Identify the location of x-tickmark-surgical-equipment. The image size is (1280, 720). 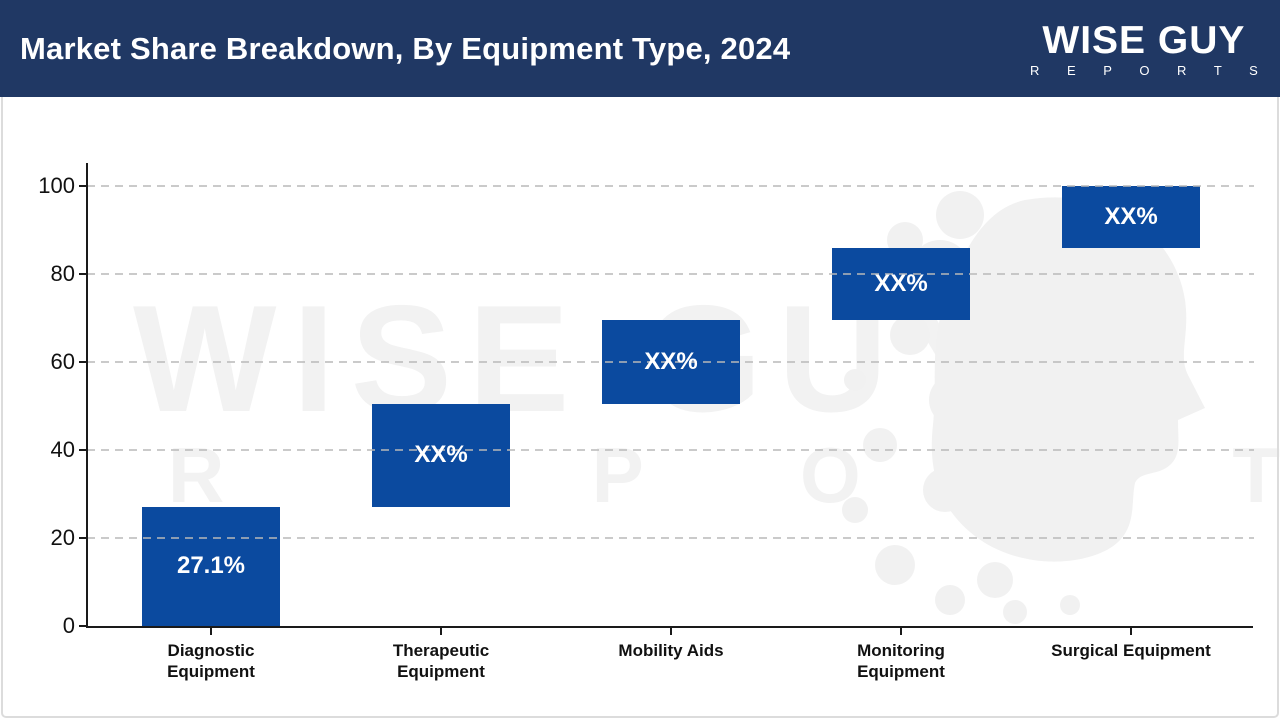
(1131, 631).